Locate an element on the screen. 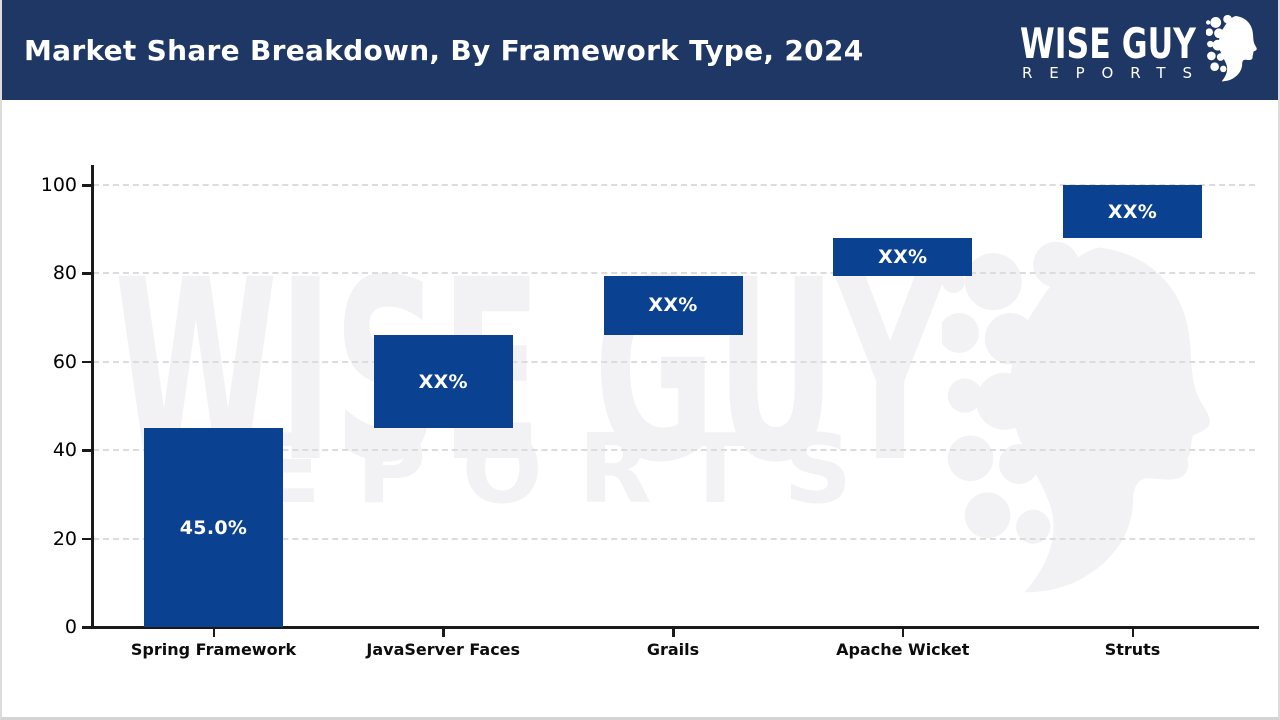 This screenshot has width=1280, height=720. bar: 45.0% is located at coordinates (213, 527).